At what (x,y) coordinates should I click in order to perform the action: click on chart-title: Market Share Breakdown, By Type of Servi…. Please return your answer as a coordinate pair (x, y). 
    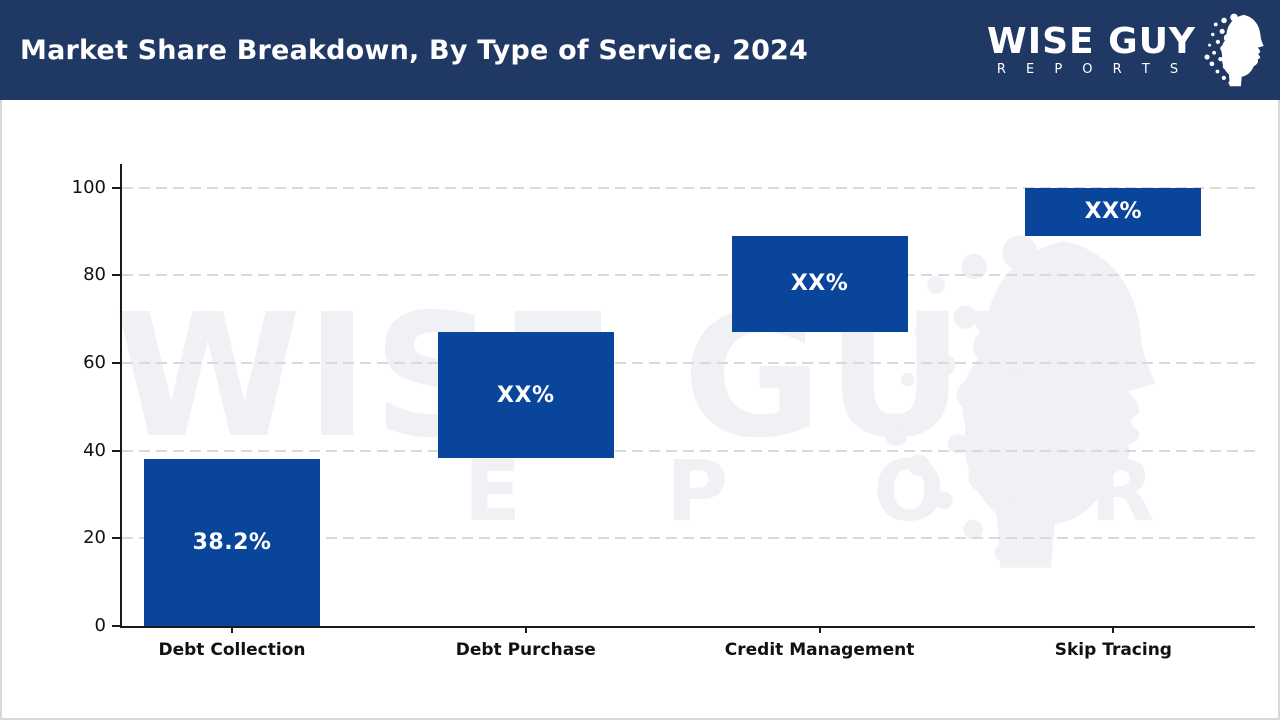
    Looking at the image, I should click on (414, 50).